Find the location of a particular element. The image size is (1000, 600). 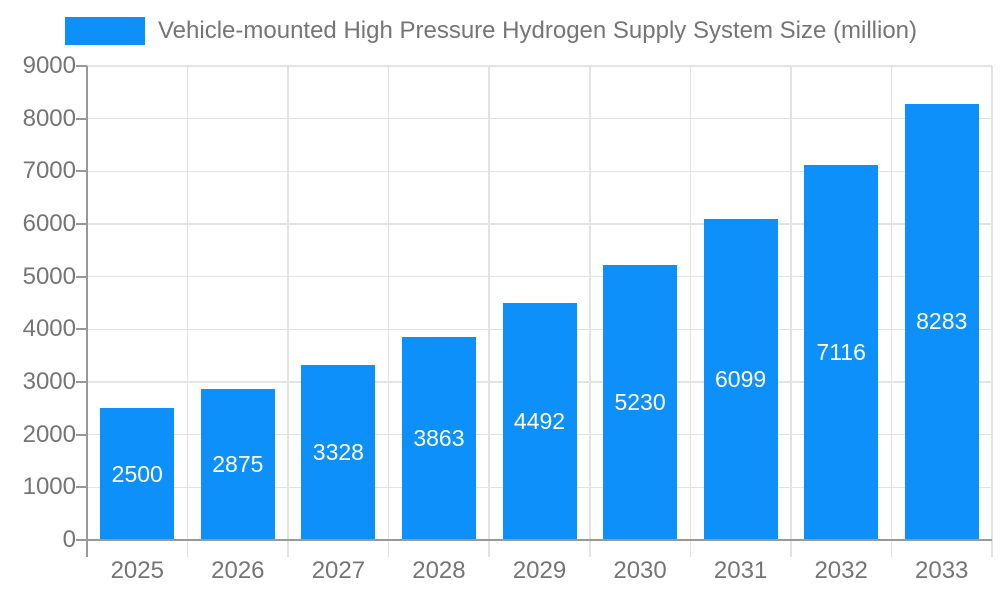

x-axis-label: 2027 is located at coordinates (338, 570).